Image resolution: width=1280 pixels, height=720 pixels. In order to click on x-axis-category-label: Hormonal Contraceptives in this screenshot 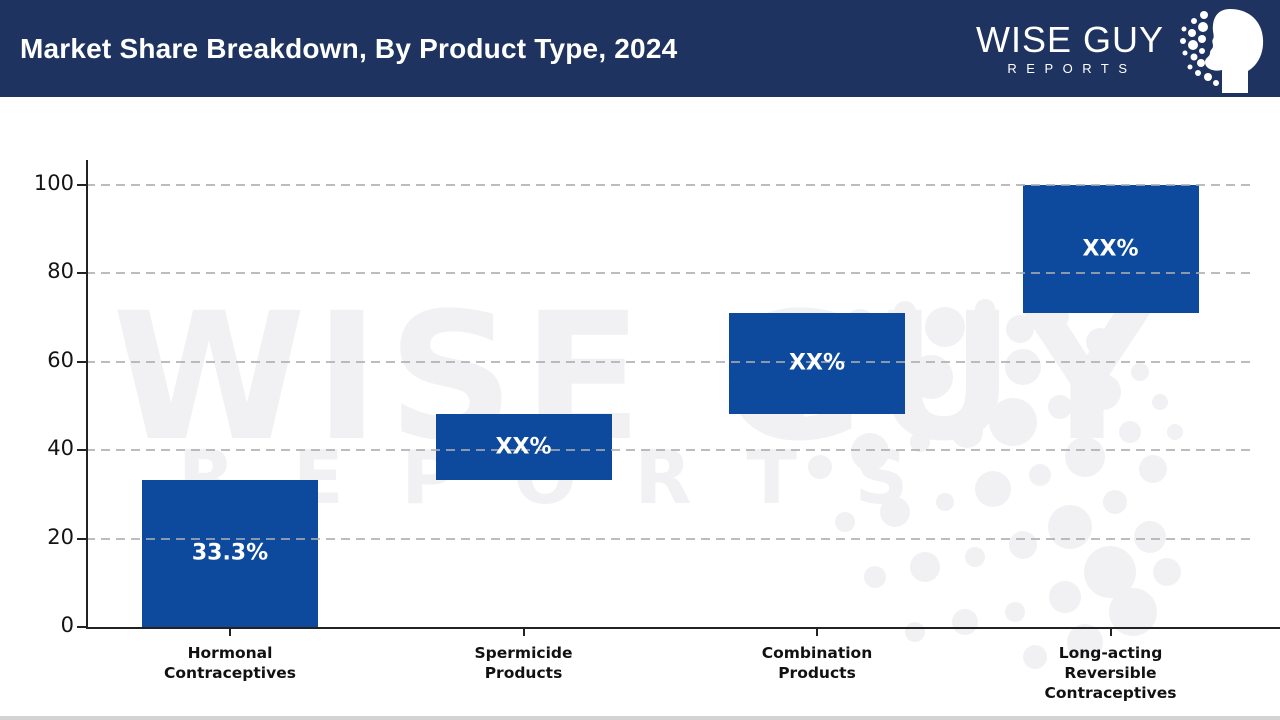, I will do `click(230, 663)`.